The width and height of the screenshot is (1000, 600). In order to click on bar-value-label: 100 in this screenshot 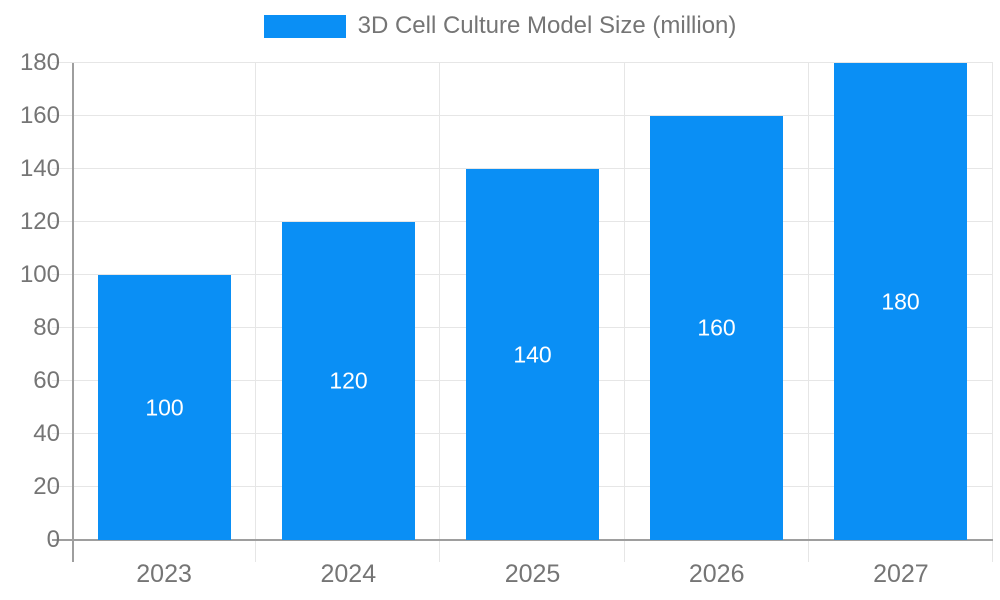, I will do `click(164, 407)`.